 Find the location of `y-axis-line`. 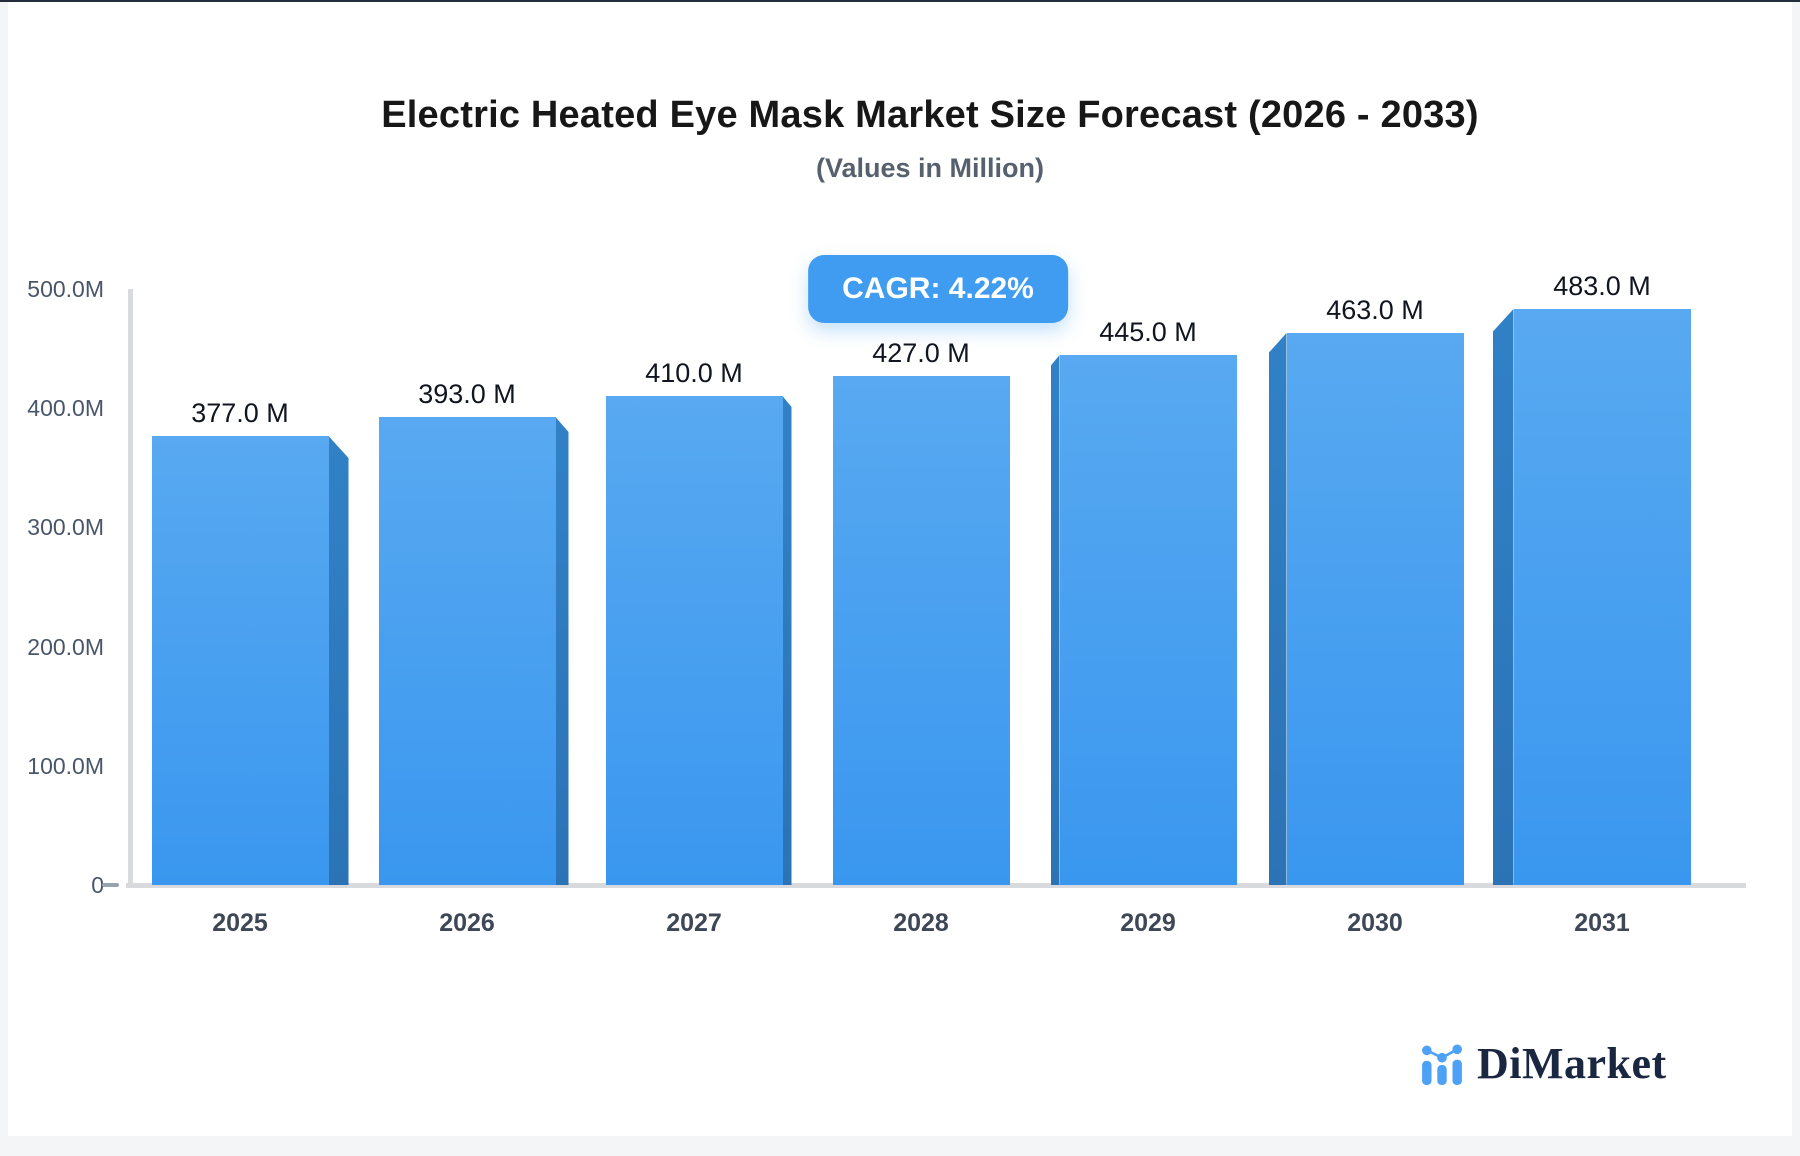

y-axis-line is located at coordinates (130, 588).